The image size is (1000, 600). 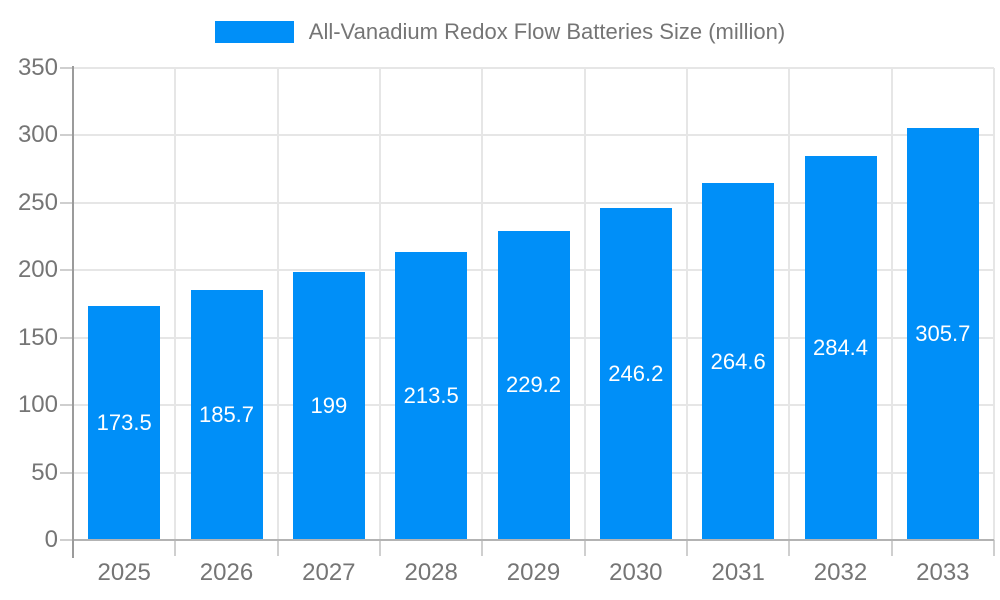 I want to click on x-axis-label-2027: 2027, so click(x=329, y=572).